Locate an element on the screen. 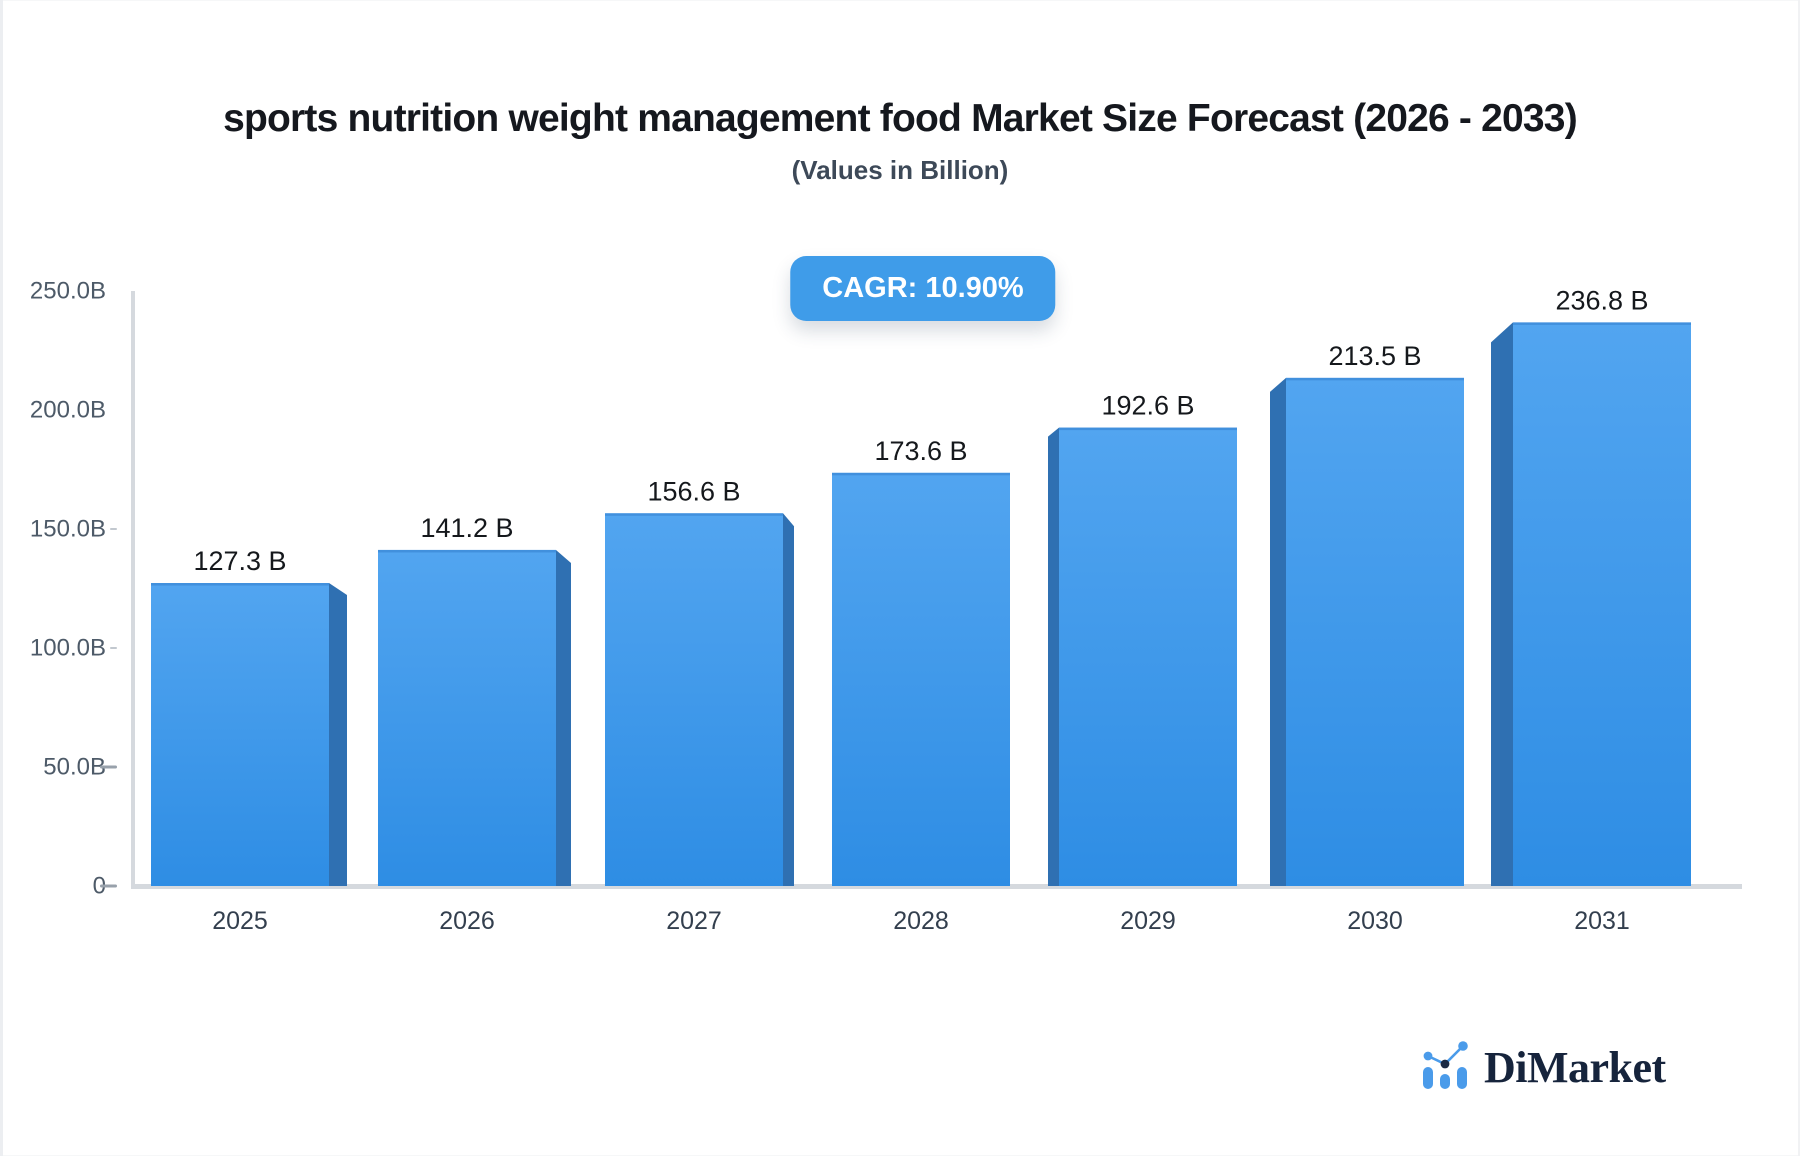 This screenshot has height=1156, width=1800. x-axis-line is located at coordinates (936, 886).